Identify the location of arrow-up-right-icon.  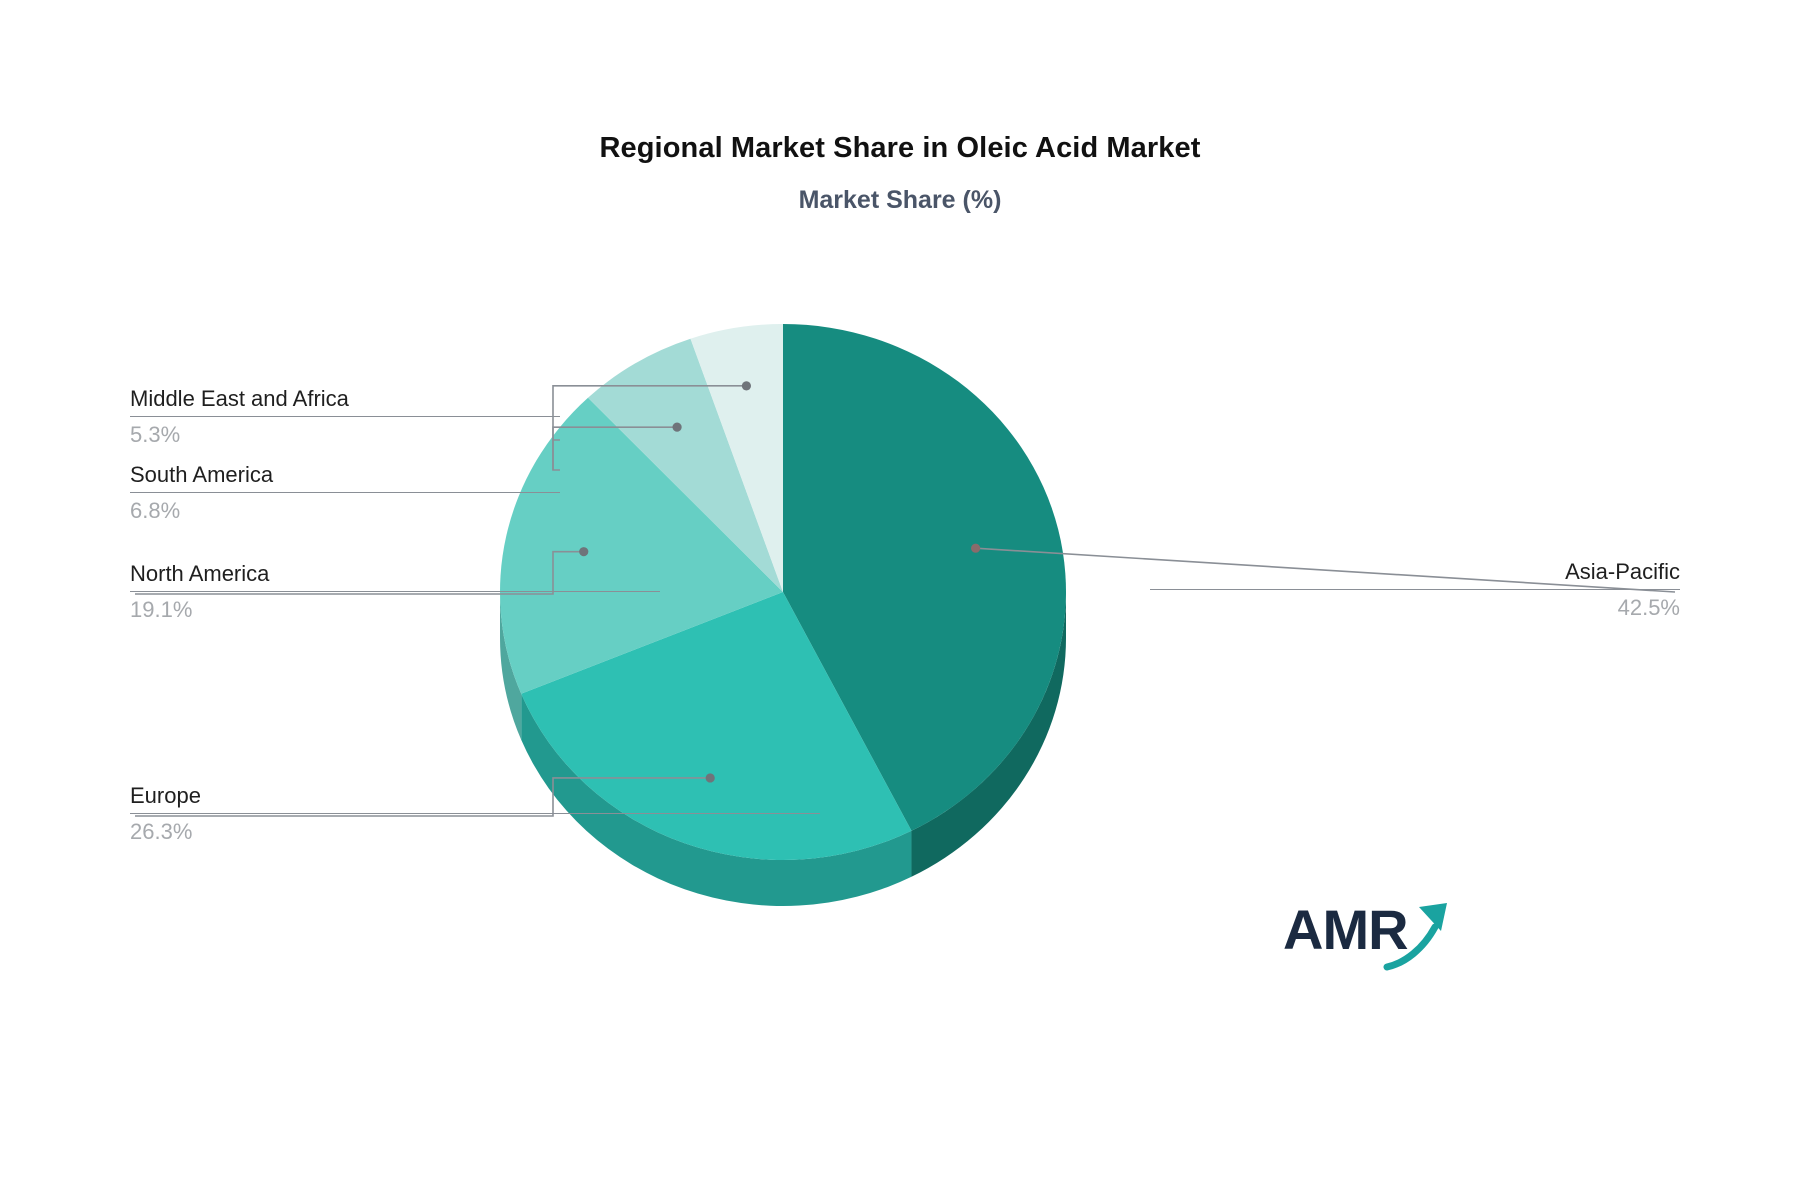
(1415, 937).